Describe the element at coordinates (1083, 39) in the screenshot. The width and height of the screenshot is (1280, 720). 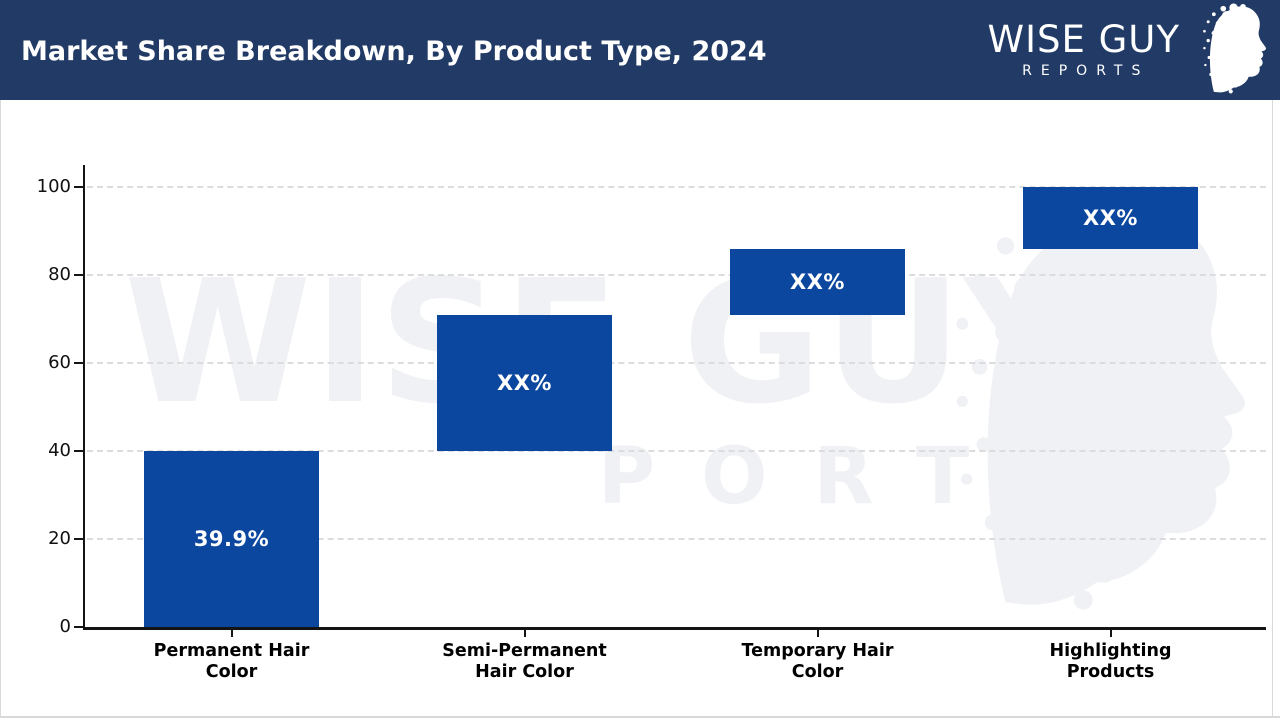
I see `logo-wordmark: WISE GUY` at that location.